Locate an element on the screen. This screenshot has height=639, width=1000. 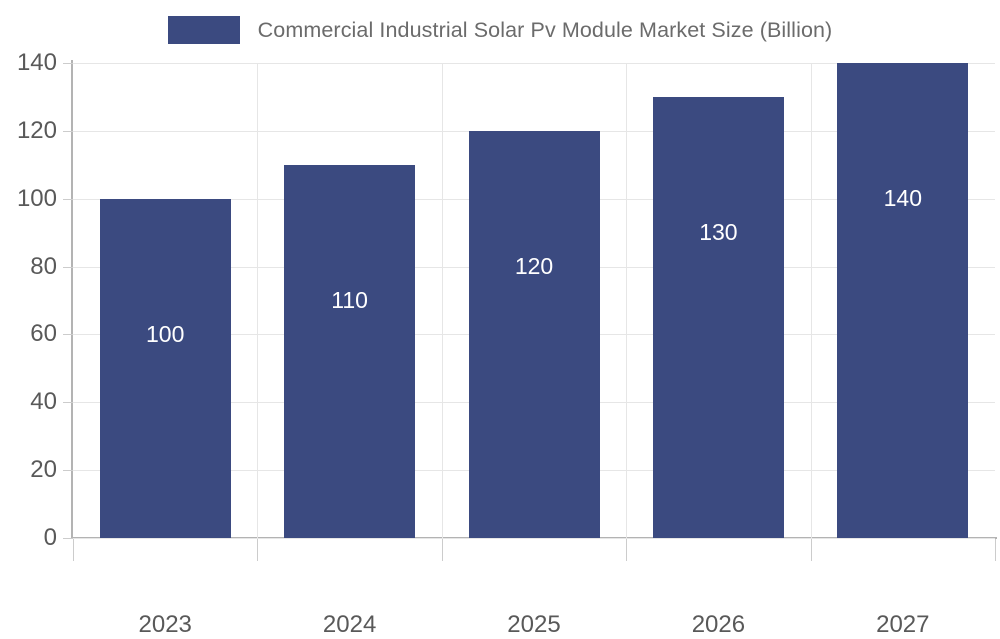
x-axis-tick-label: 2027 is located at coordinates (903, 624).